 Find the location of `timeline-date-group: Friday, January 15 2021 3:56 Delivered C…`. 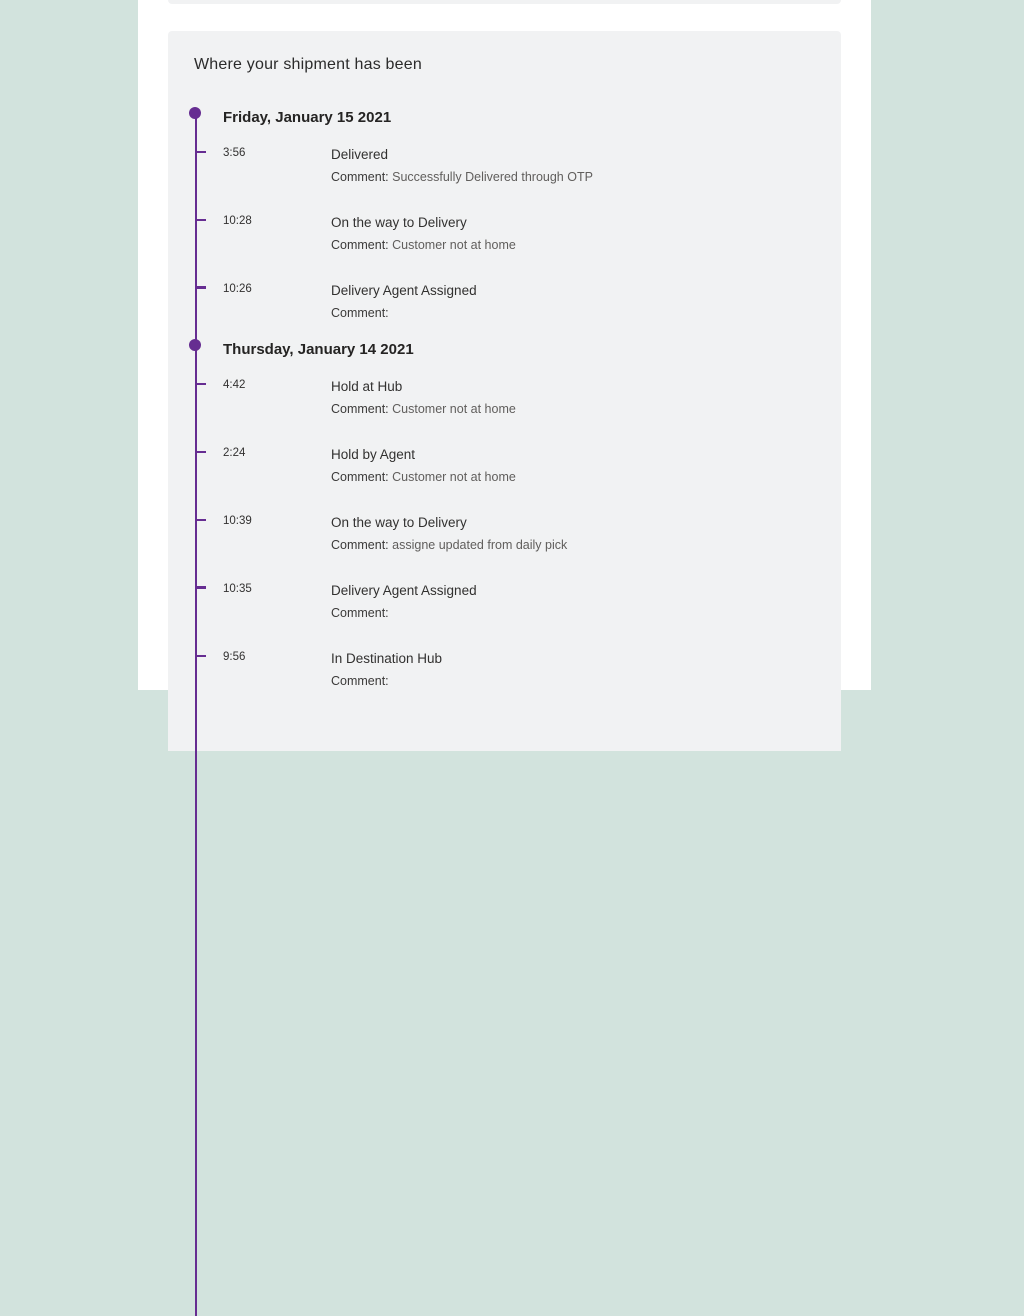

timeline-date-group: Friday, January 15 2021 3:56 Delivered C… is located at coordinates (502, 214).